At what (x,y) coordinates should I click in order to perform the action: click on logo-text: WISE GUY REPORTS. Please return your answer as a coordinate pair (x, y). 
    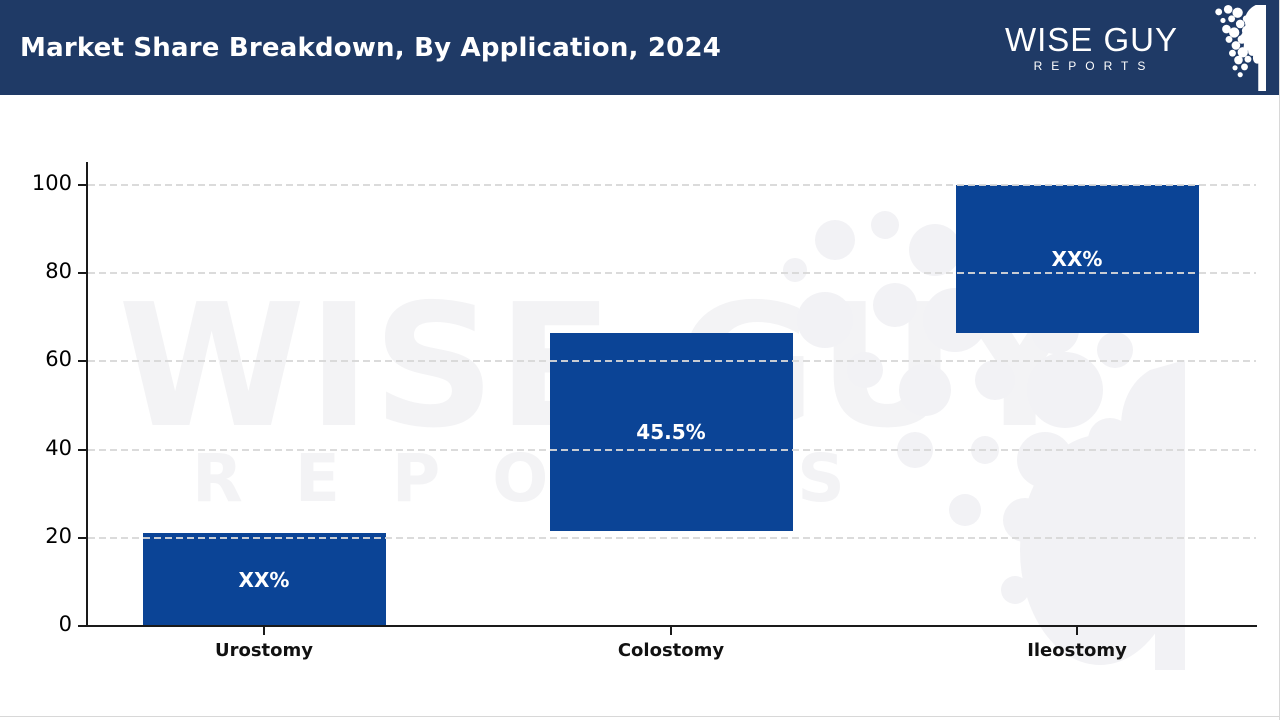
    Looking at the image, I should click on (1091, 48).